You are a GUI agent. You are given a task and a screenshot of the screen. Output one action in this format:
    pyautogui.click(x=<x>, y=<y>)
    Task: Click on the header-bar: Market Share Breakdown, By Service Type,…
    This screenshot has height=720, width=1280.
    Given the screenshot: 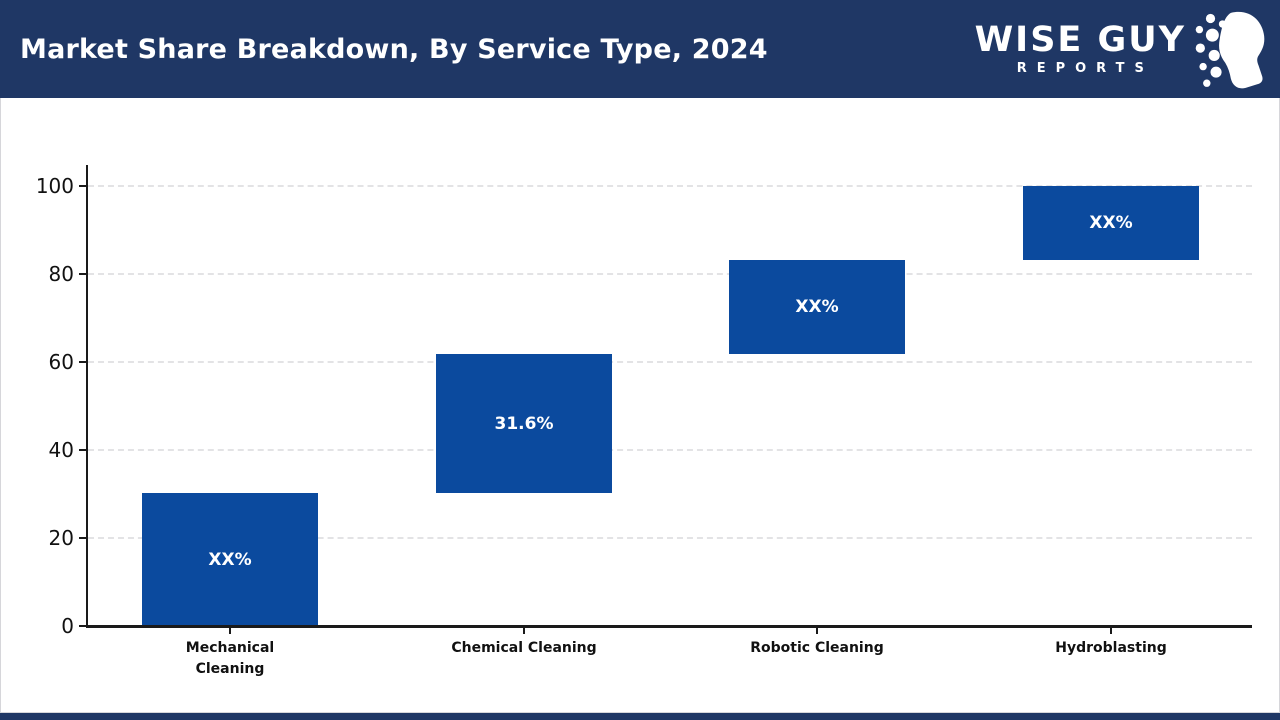 What is the action you would take?
    pyautogui.click(x=640, y=49)
    